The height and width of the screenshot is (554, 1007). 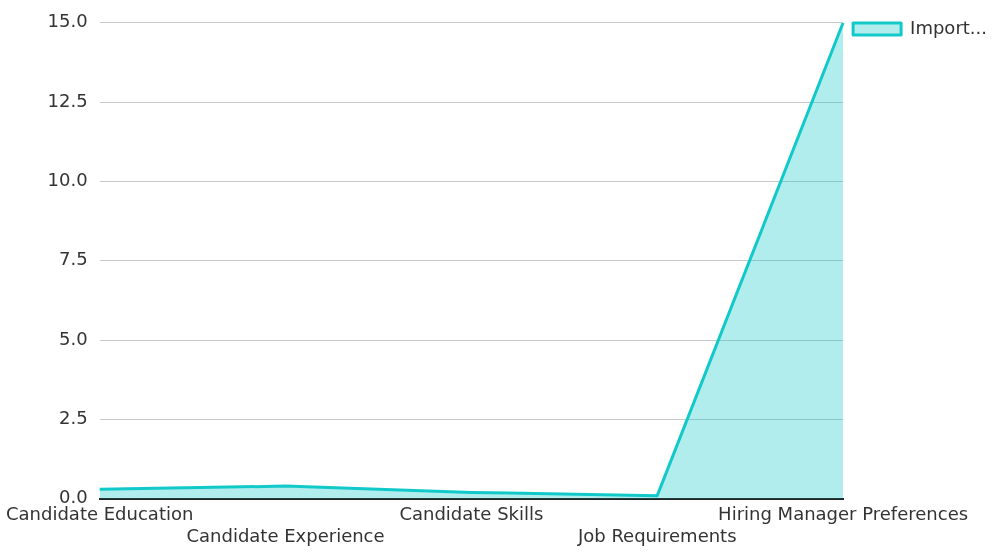 What do you see at coordinates (67, 180) in the screenshot?
I see `y-tick-label: 10.0` at bounding box center [67, 180].